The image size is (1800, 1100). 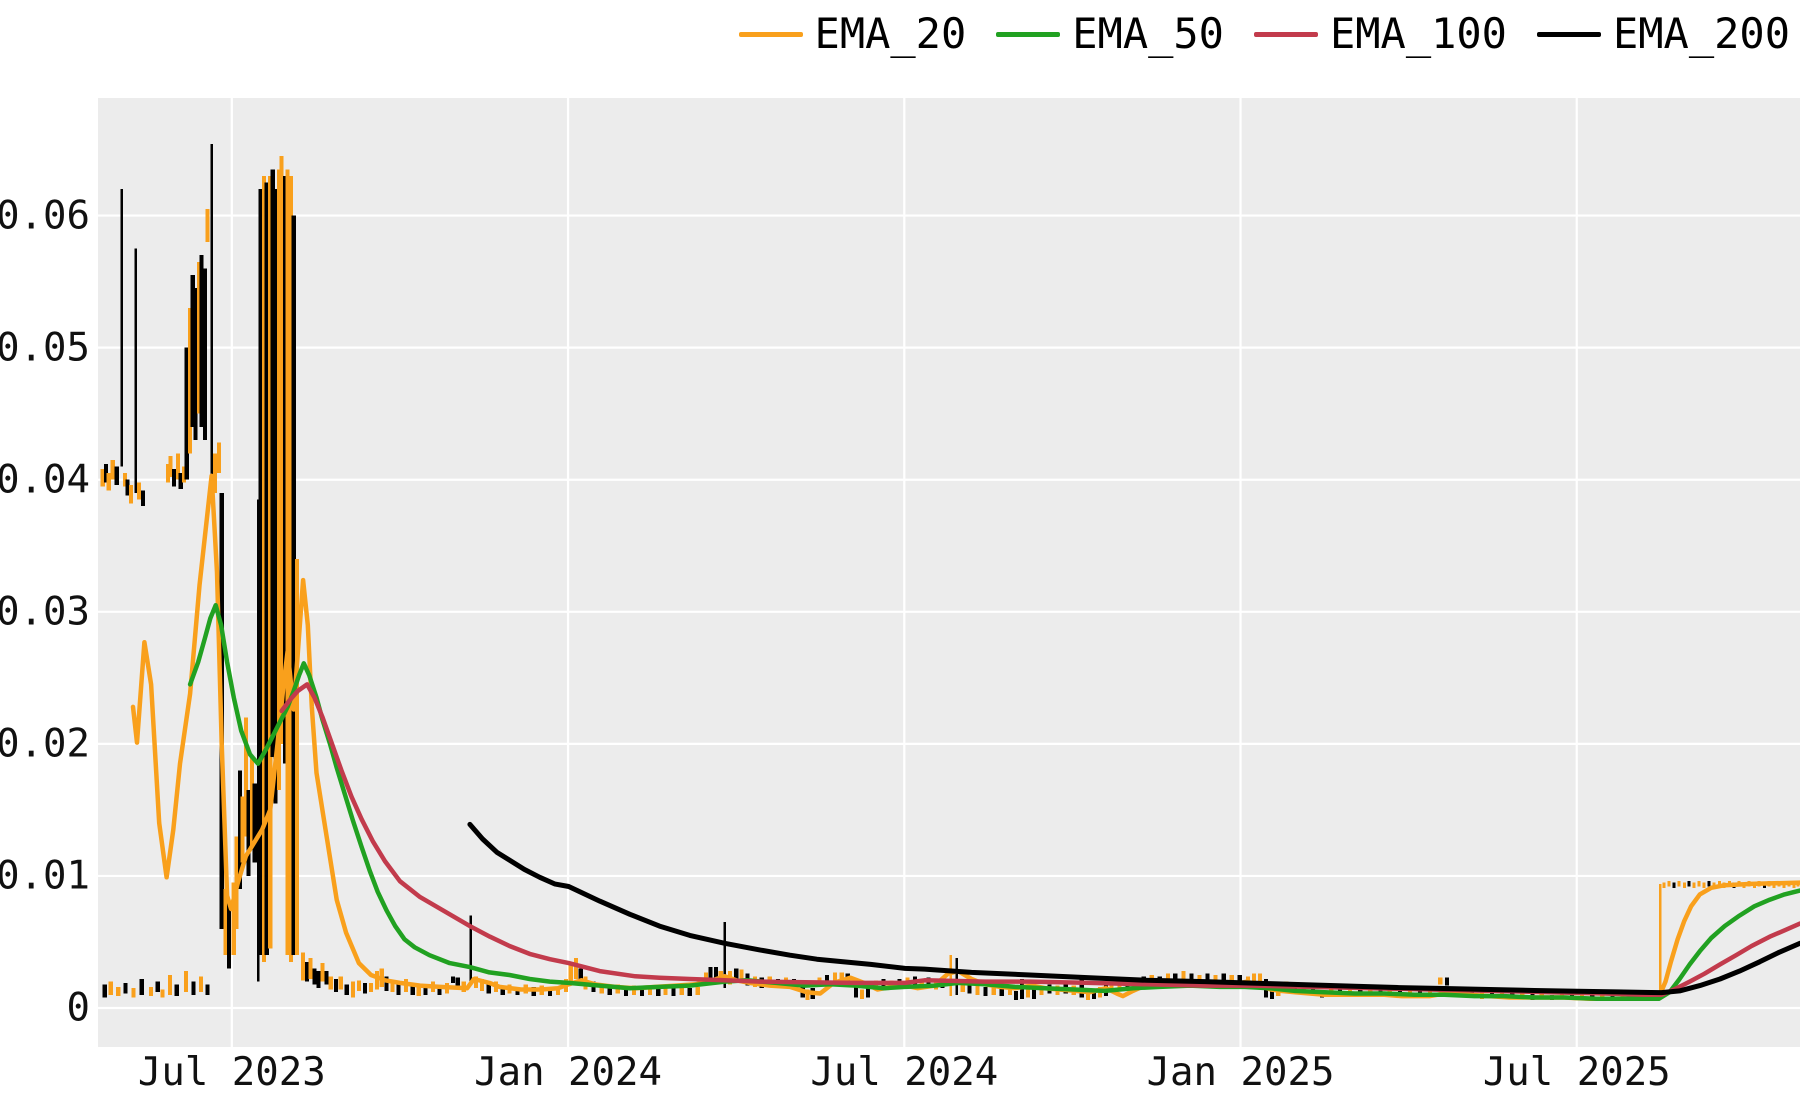 I want to click on y-tick-0-06: 0.06, so click(x=45, y=216).